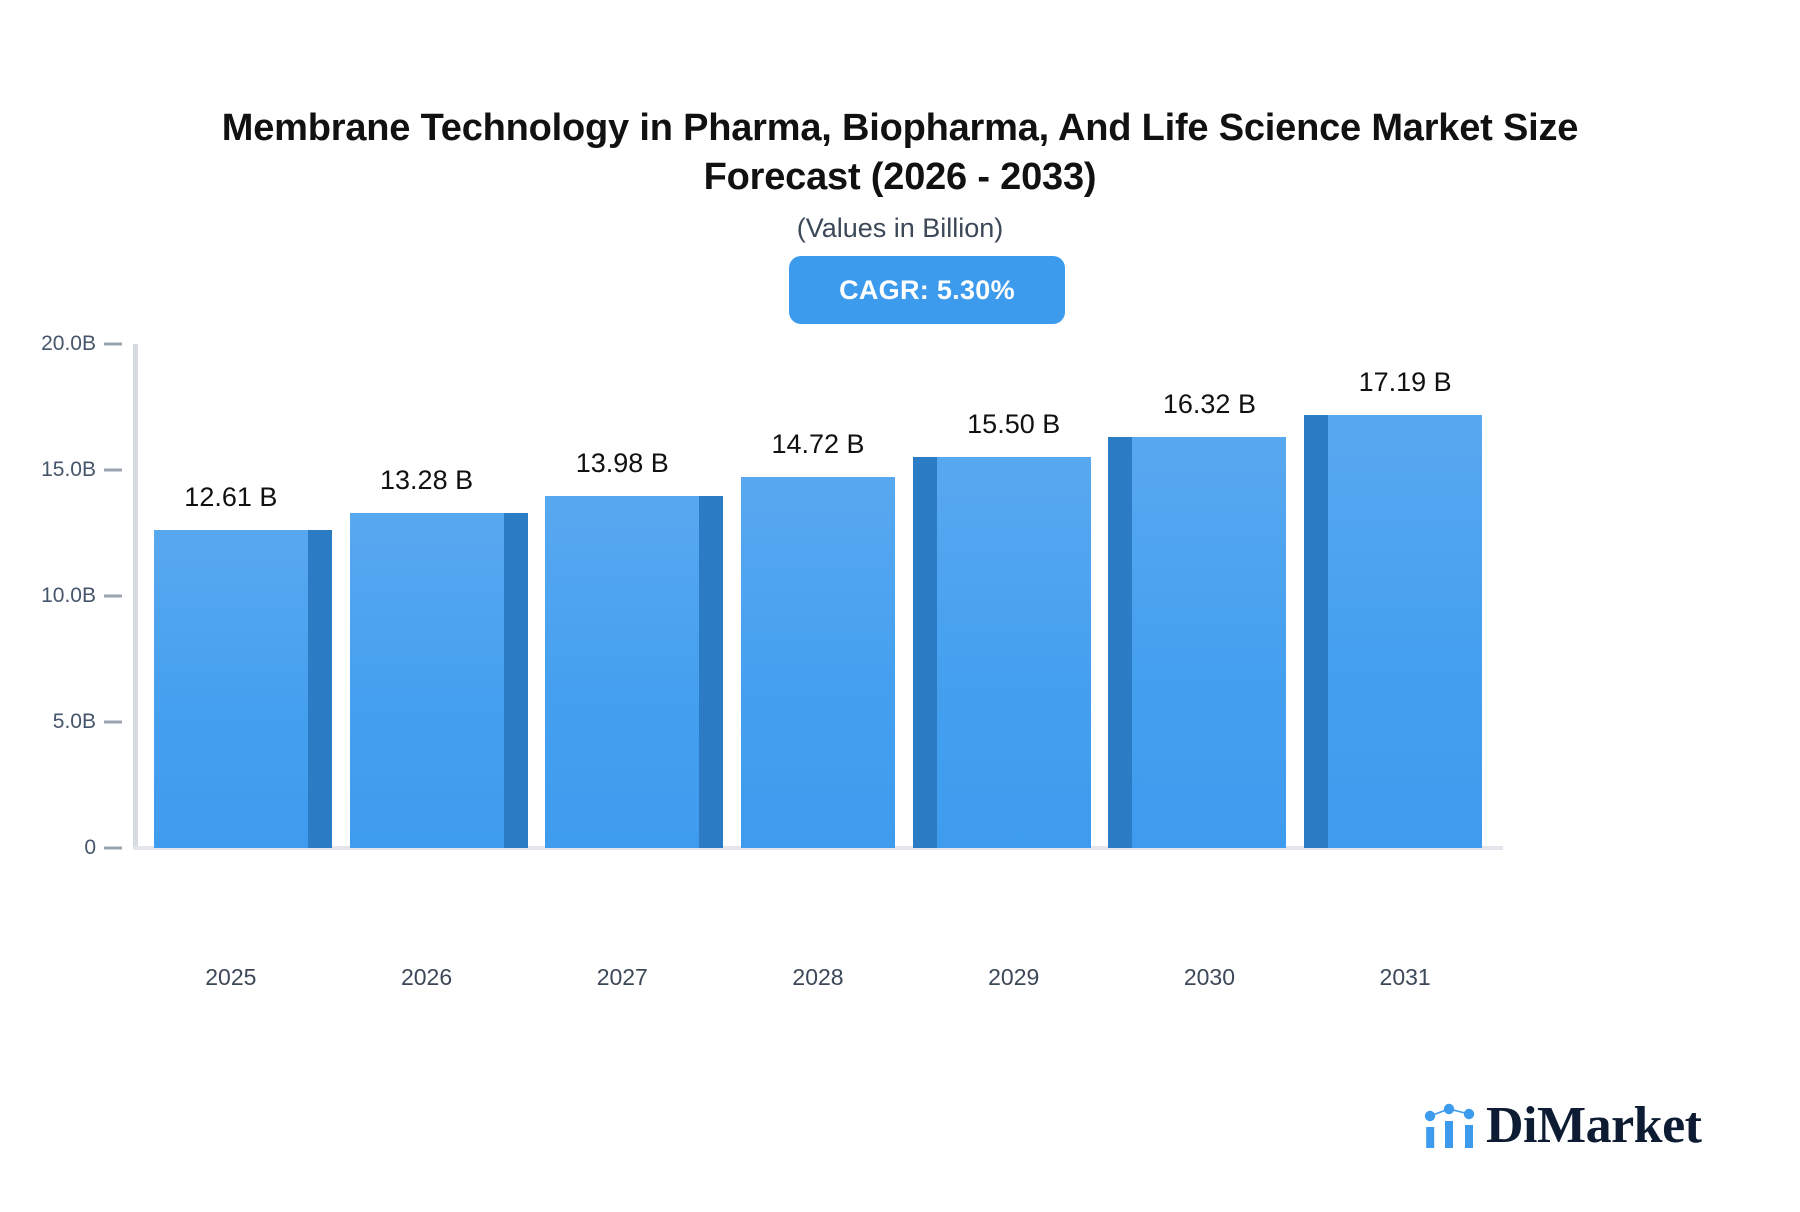 This screenshot has height=1212, width=1800. Describe the element at coordinates (818, 848) in the screenshot. I see `x-axis-line` at that location.